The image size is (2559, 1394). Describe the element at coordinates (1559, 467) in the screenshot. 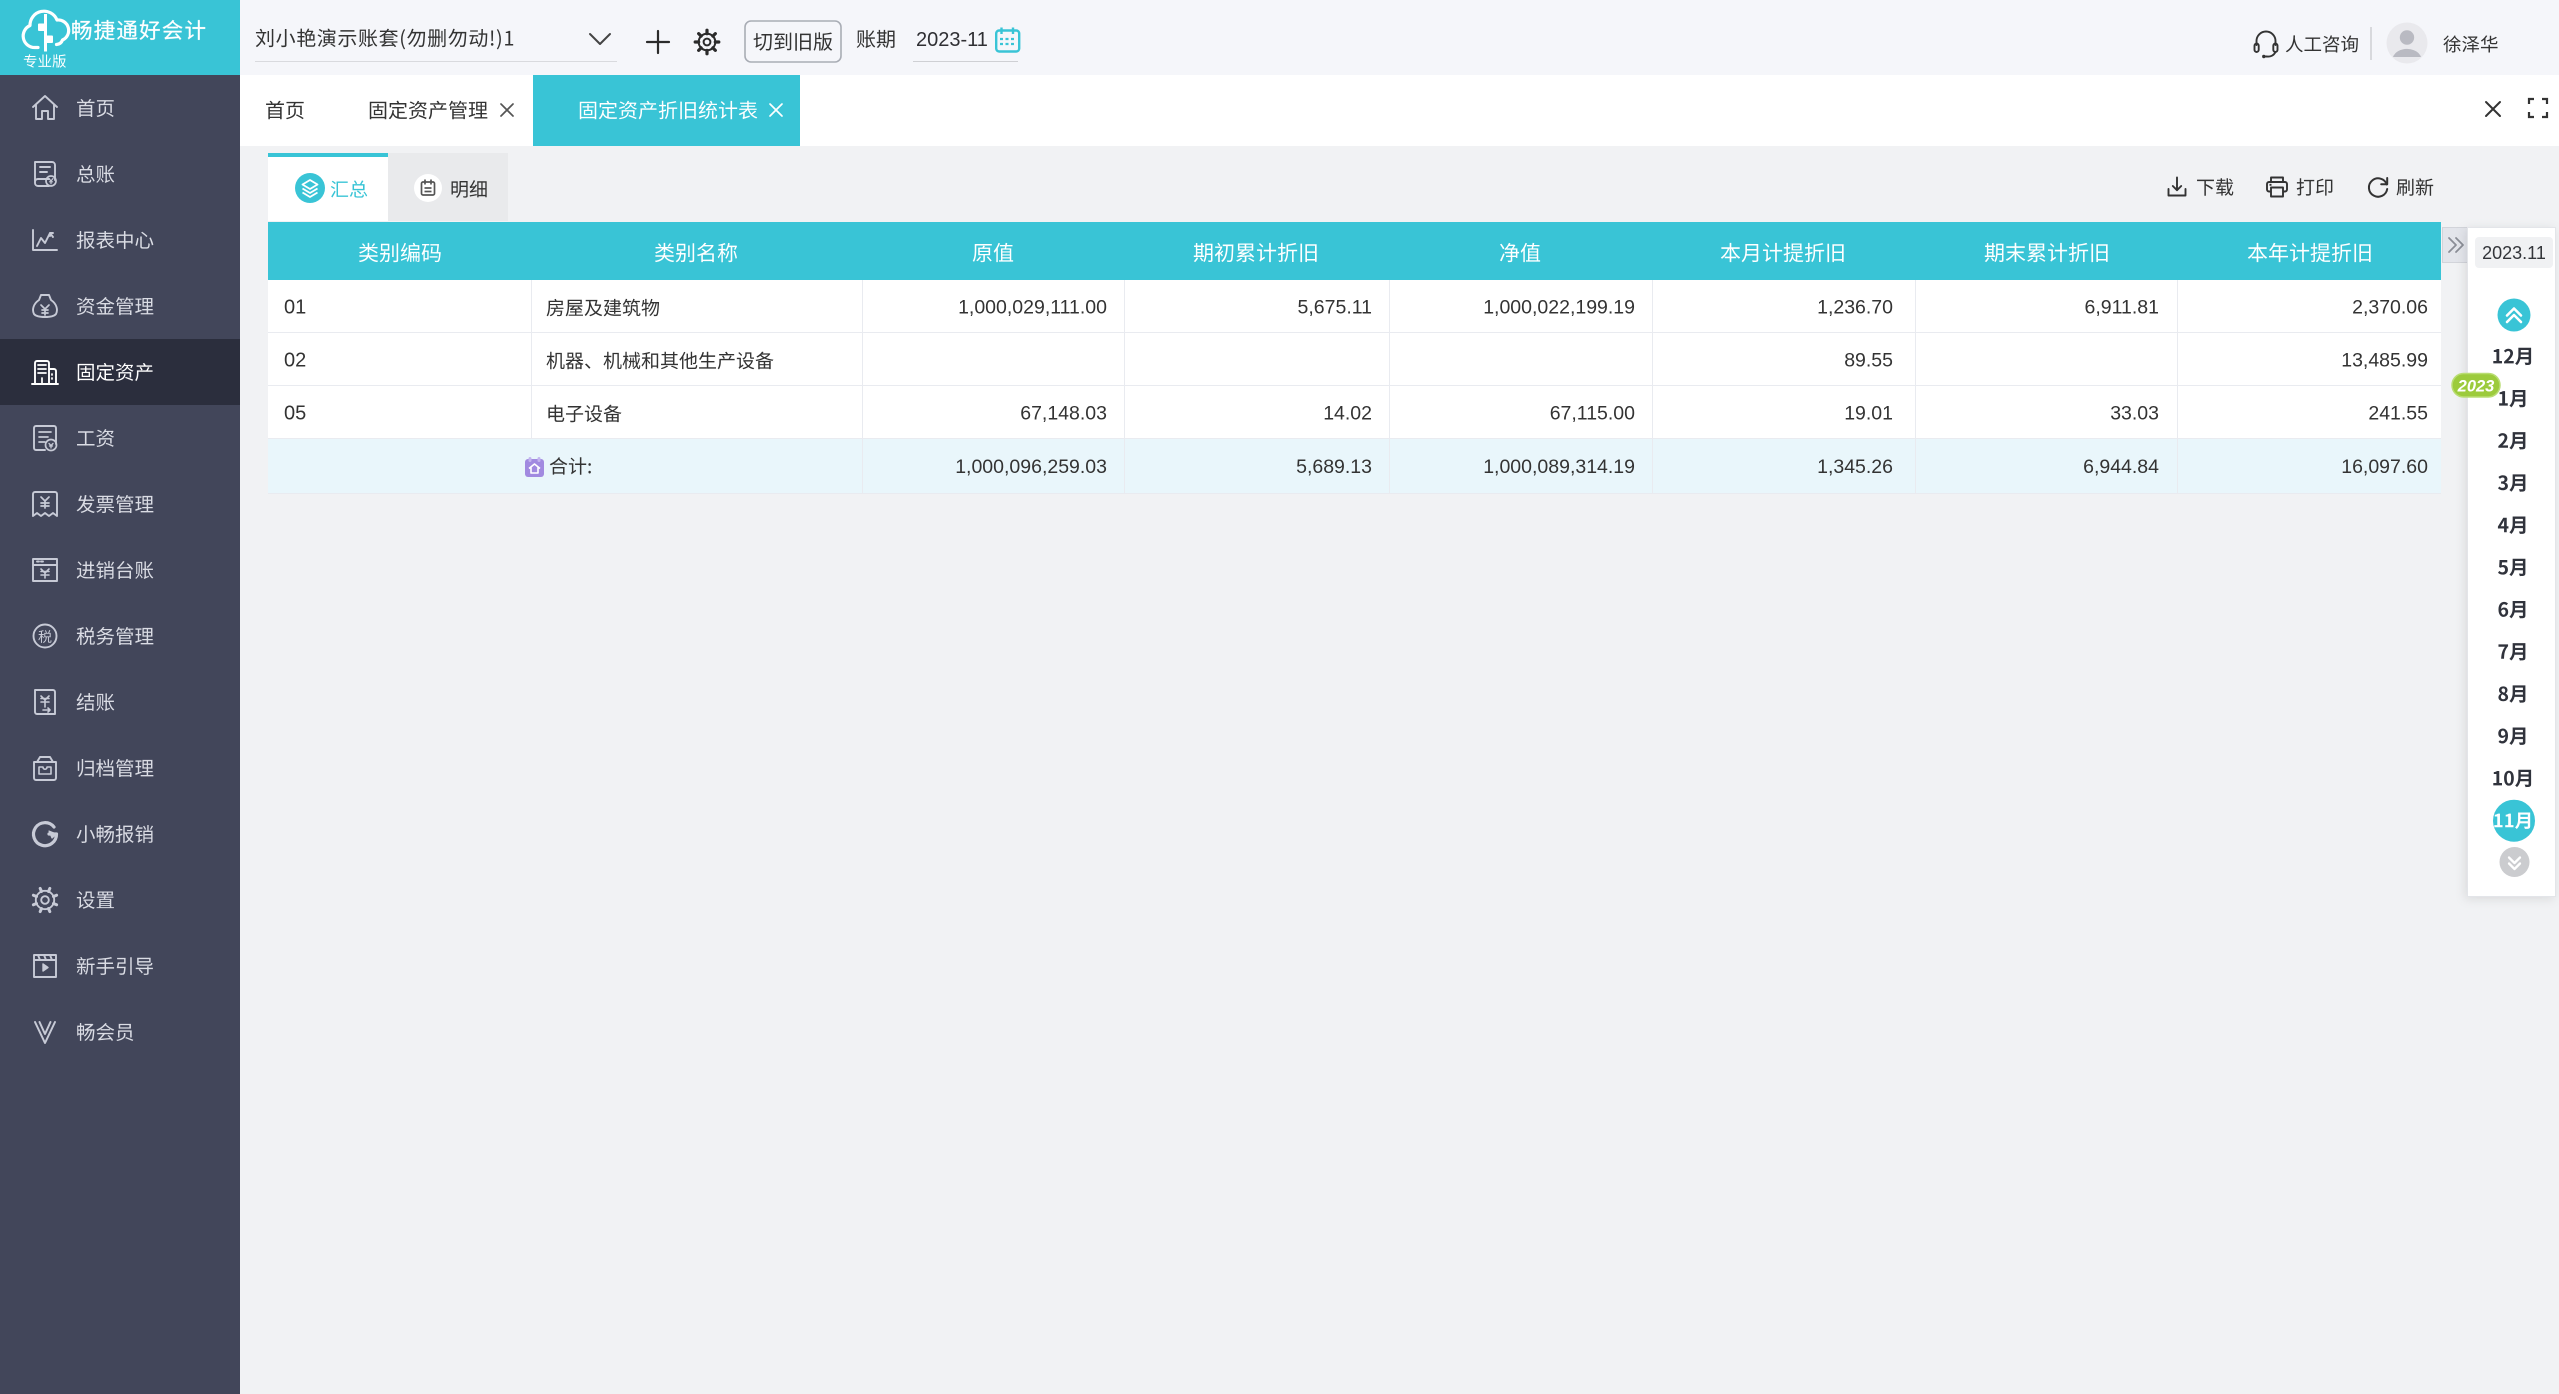

I see `svg-text: 1,000,089,314.19` at that location.